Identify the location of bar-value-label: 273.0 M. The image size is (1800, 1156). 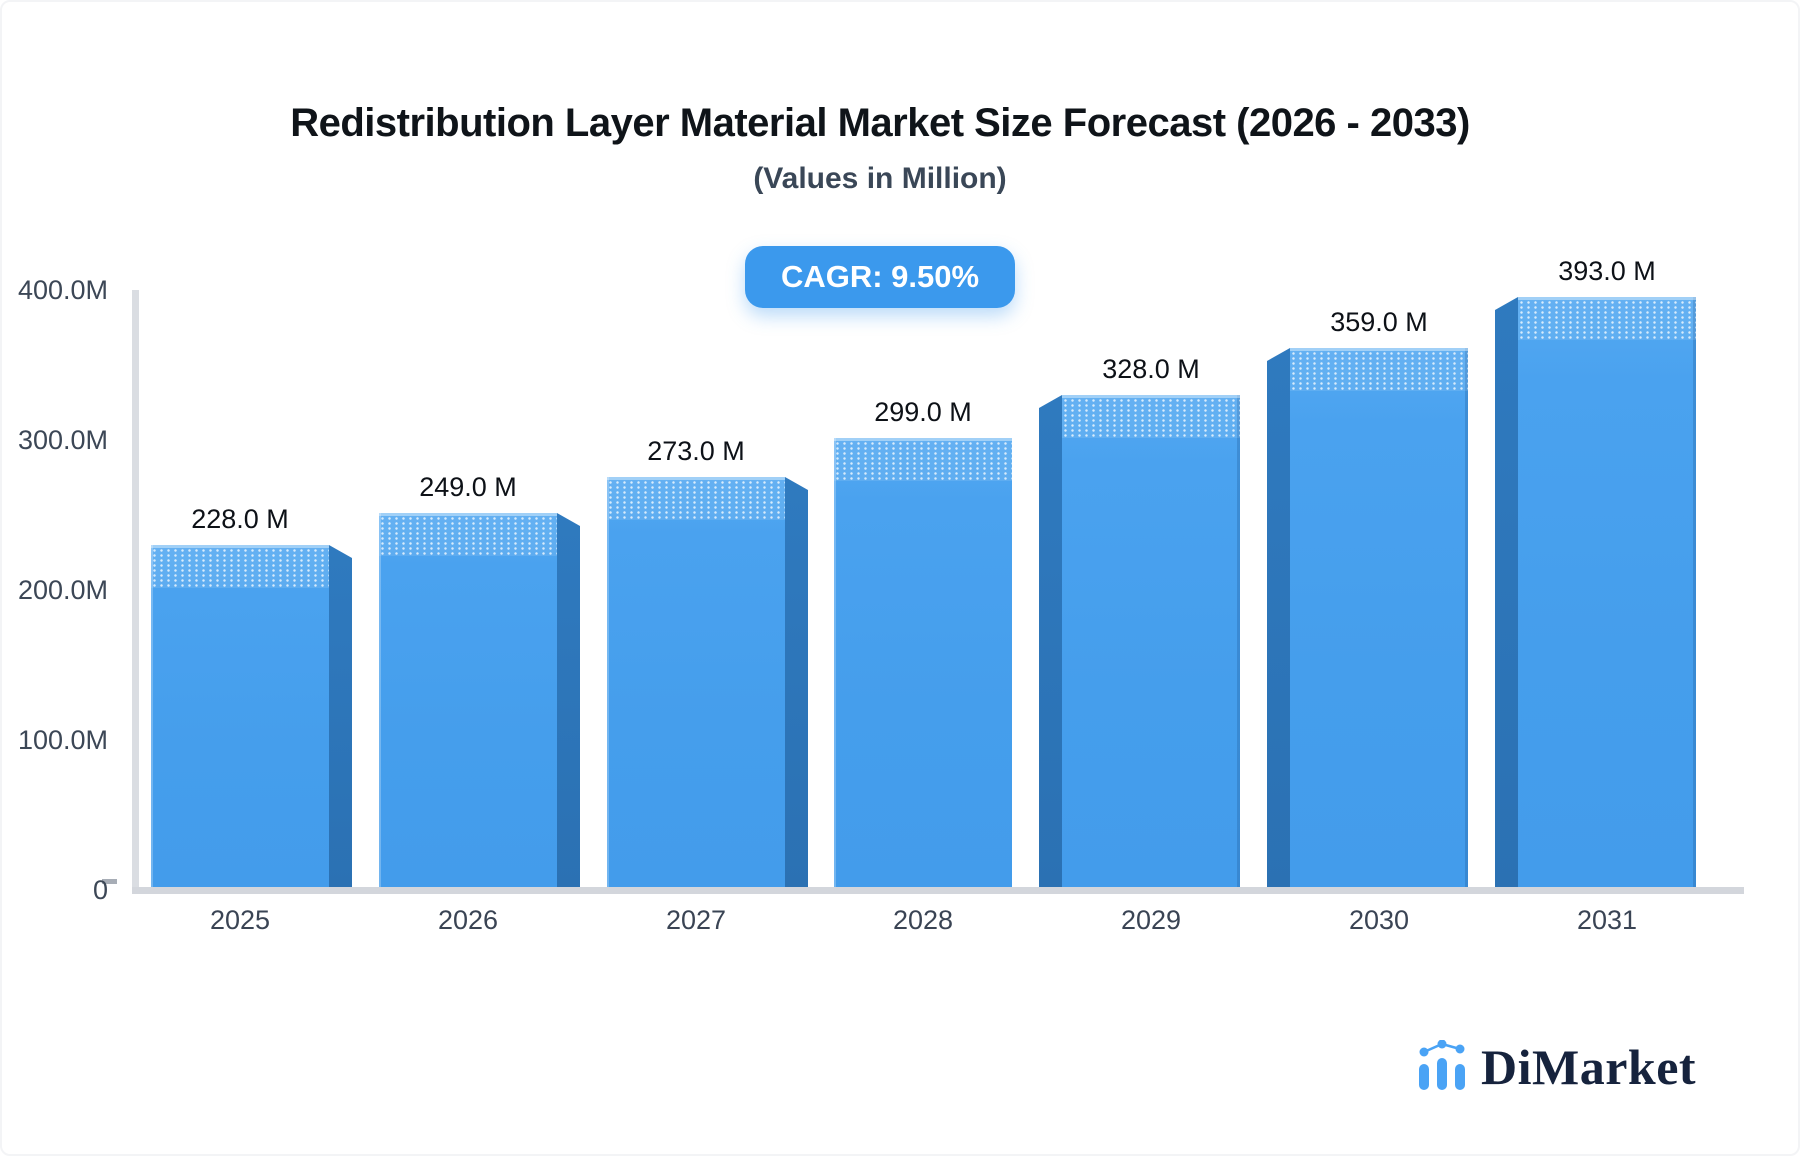
(696, 451).